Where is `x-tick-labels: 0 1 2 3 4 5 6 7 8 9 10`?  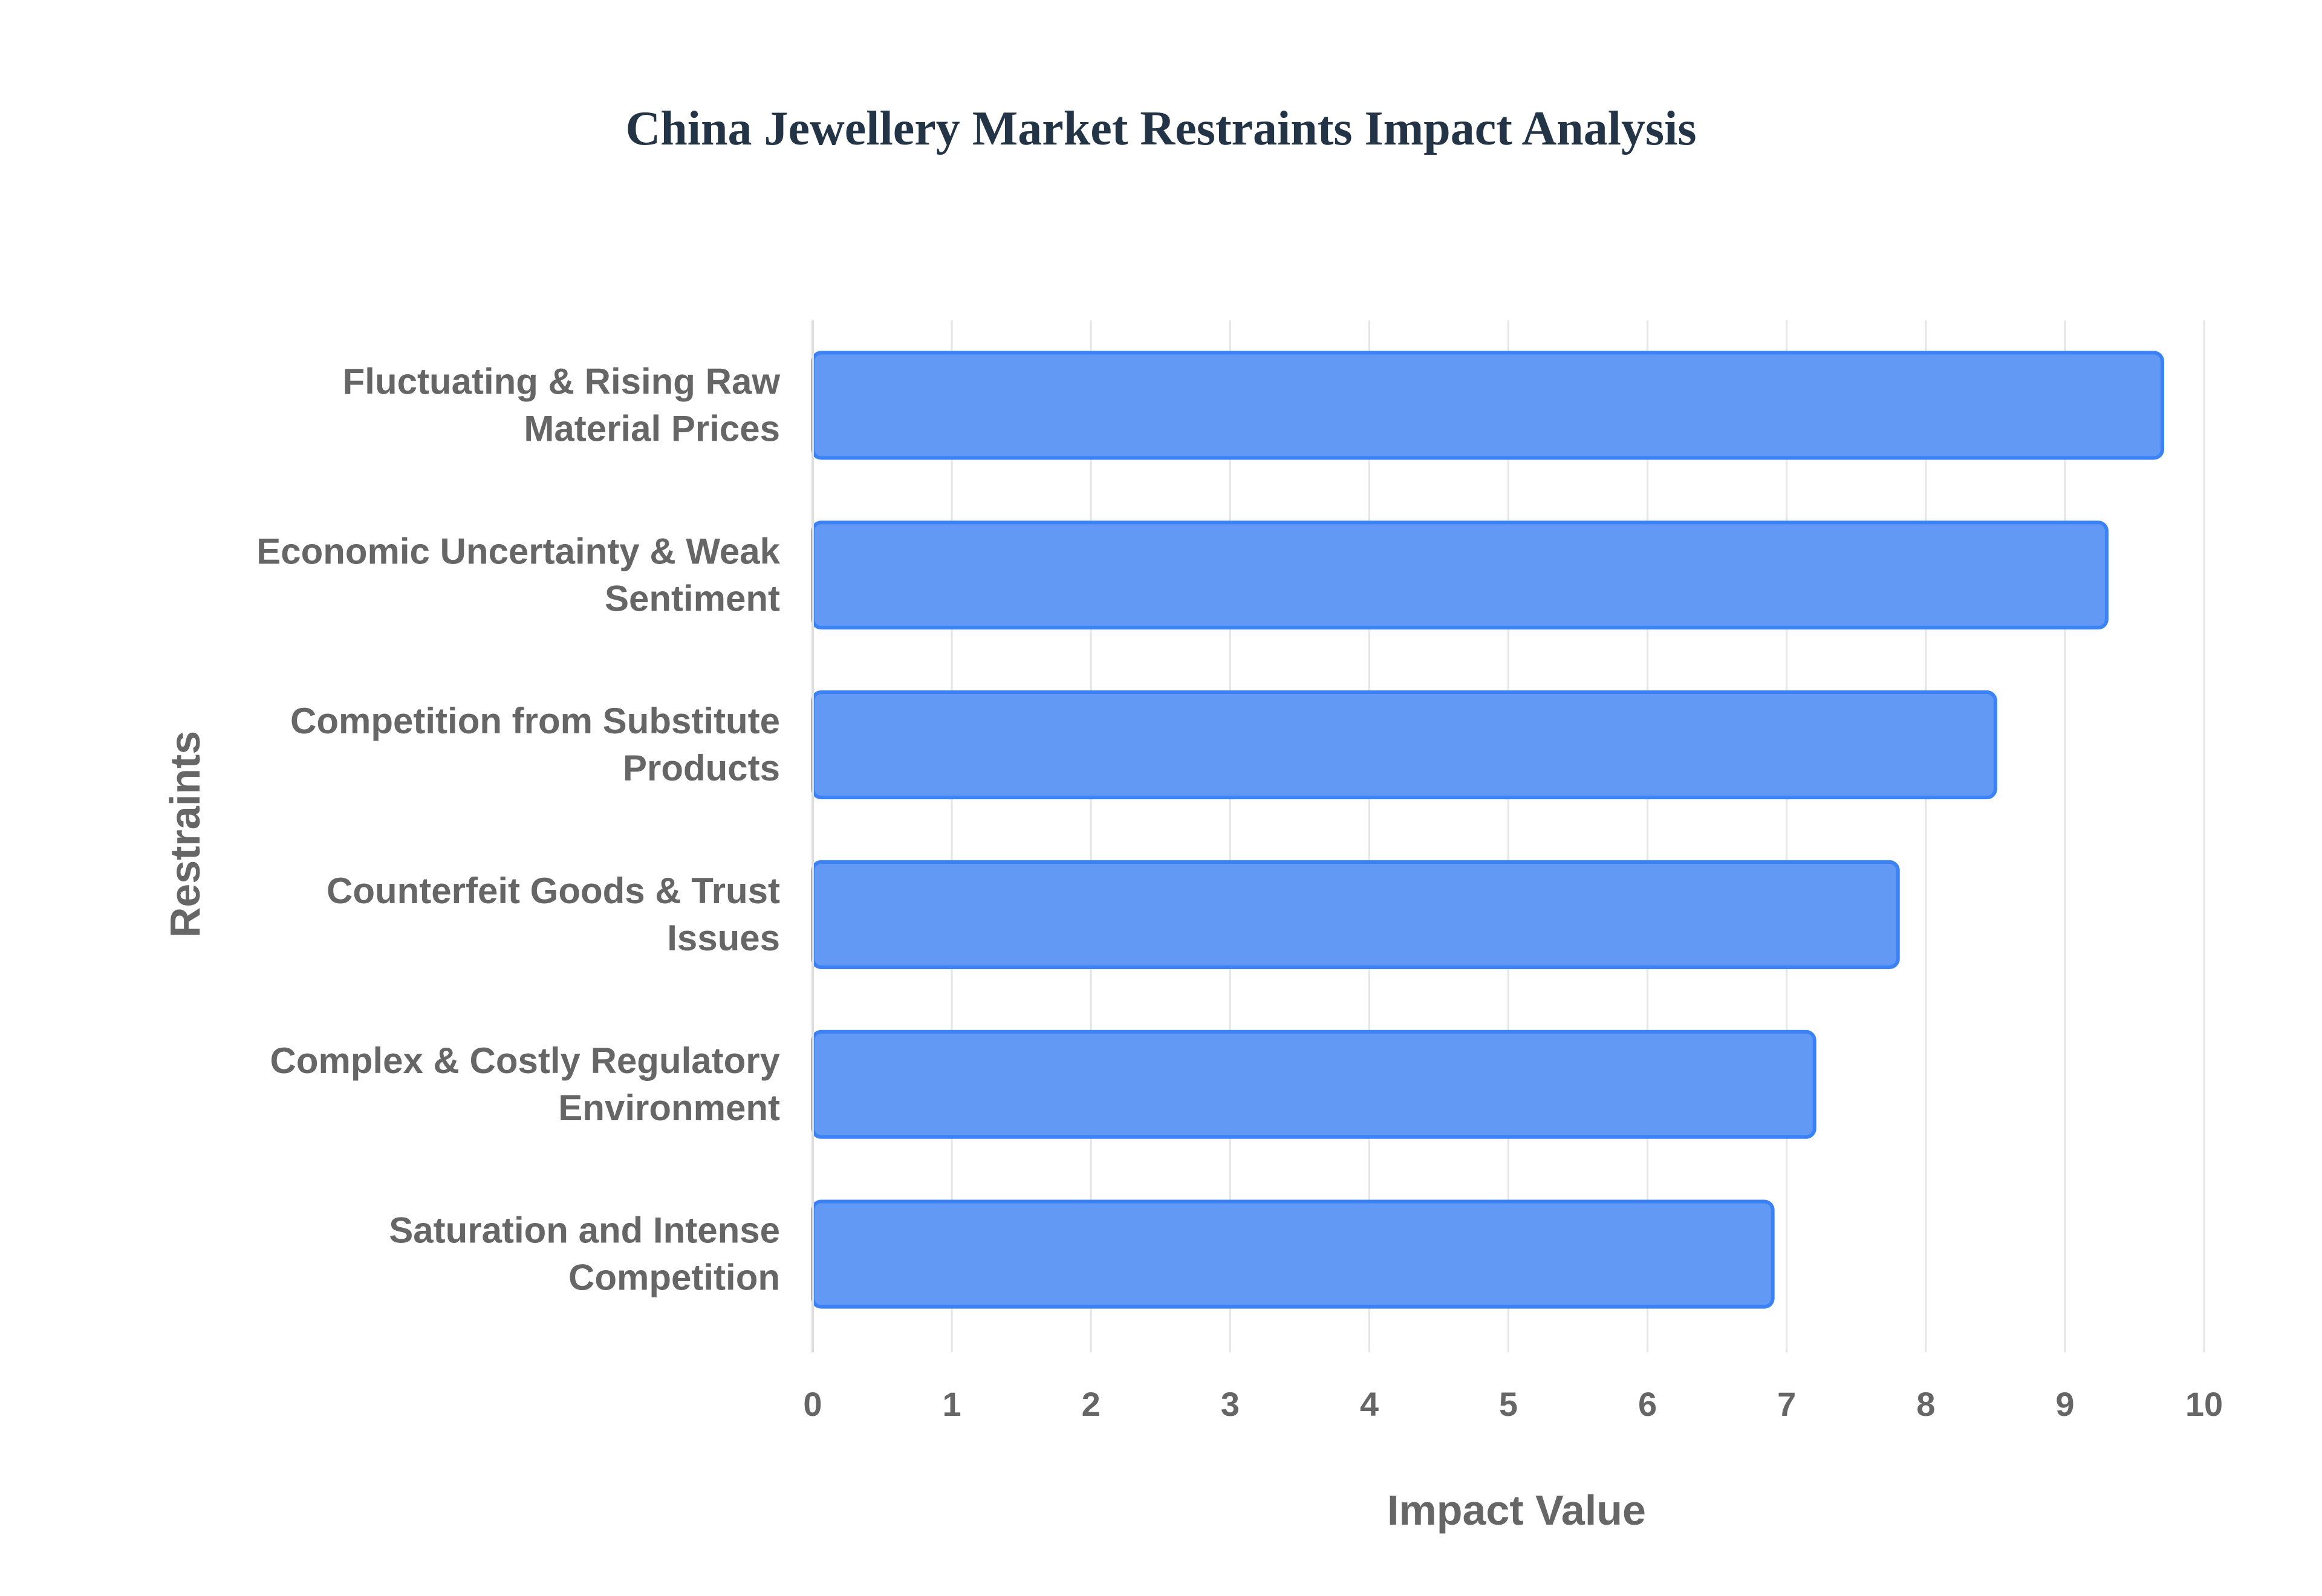 x-tick-labels: 0 1 2 3 4 5 6 7 8 9 10 is located at coordinates (1513, 1404).